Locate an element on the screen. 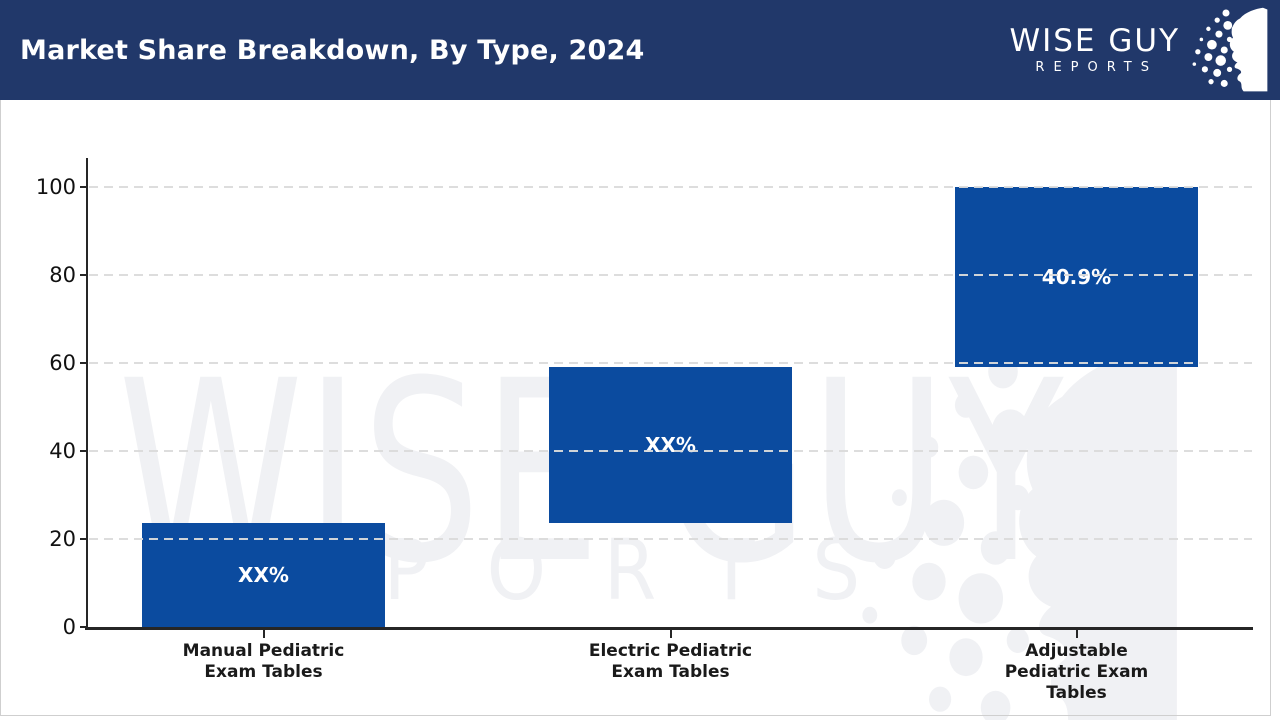 Image resolution: width=1280 pixels, height=720 pixels. y-tick-label: 40 is located at coordinates (62, 450).